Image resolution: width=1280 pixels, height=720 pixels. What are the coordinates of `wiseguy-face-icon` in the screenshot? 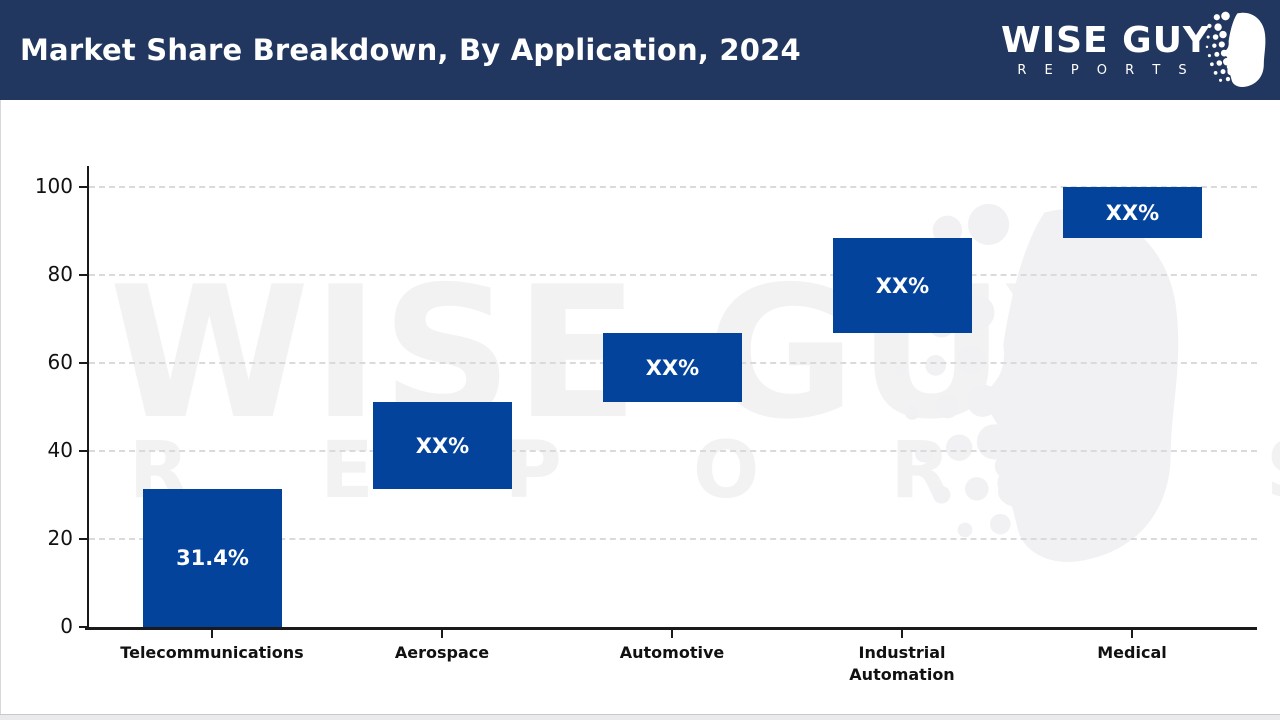 It's located at (1235, 49).